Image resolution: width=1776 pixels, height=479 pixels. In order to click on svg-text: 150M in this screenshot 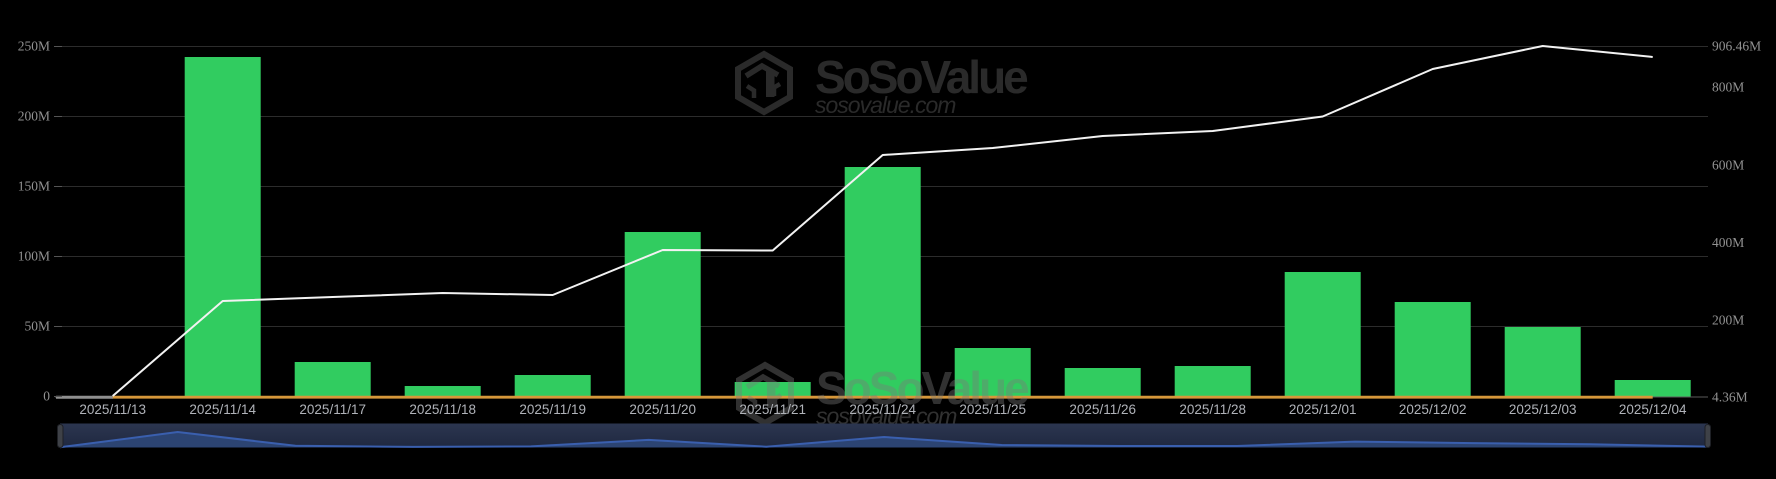, I will do `click(34, 186)`.